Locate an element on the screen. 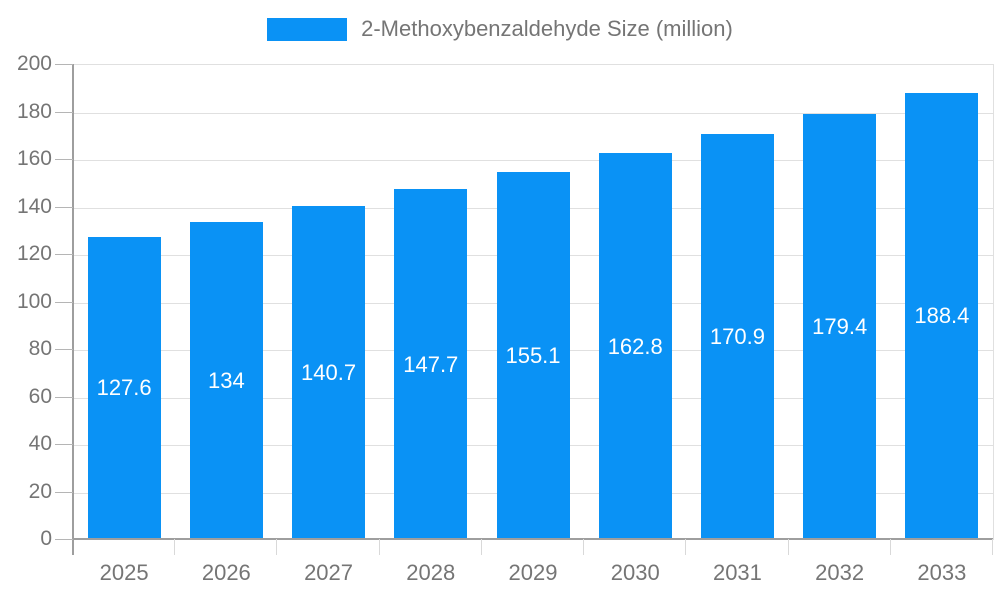 Image resolution: width=1000 pixels, height=600 pixels. bar-value-label: 179.4 is located at coordinates (840, 326).